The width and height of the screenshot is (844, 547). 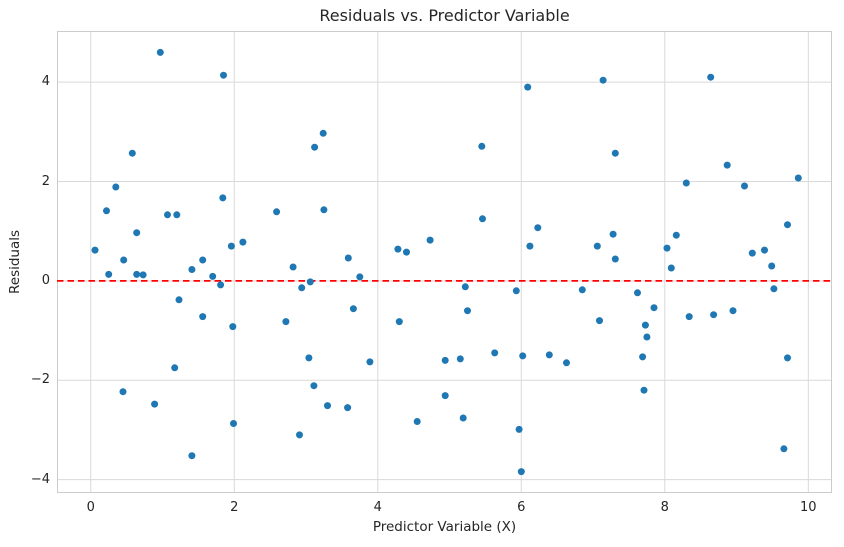 What do you see at coordinates (444, 527) in the screenshot?
I see `x-axis-label: Predictor Variable (X)` at bounding box center [444, 527].